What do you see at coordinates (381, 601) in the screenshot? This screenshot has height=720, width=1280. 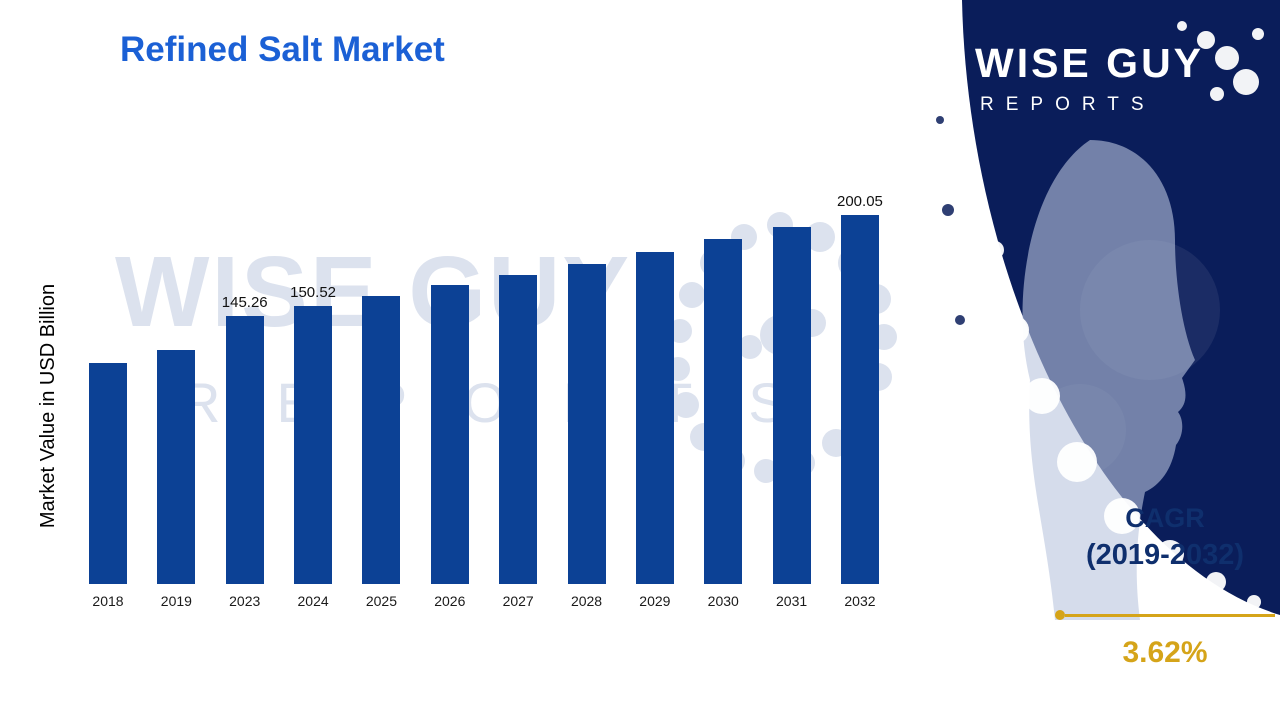 I see `x-tick-label: 2025` at bounding box center [381, 601].